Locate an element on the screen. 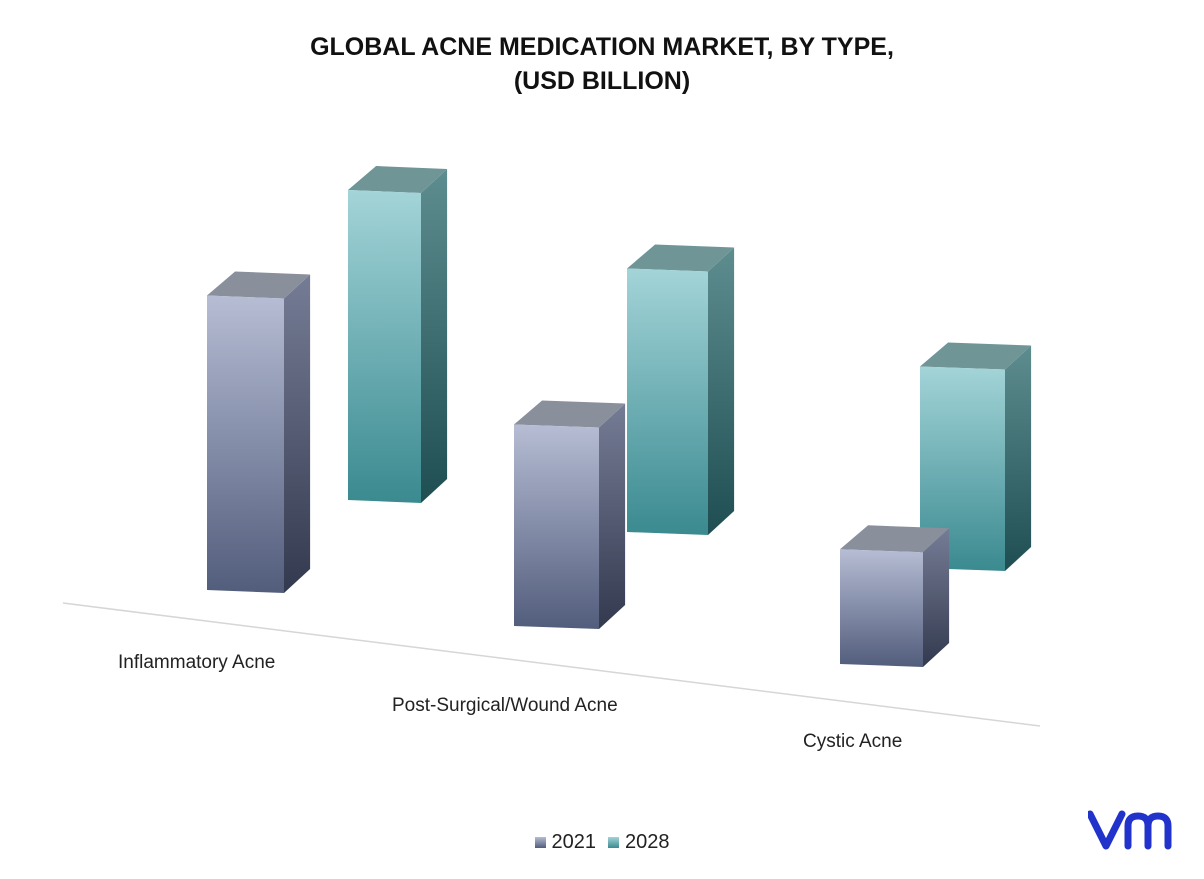 The width and height of the screenshot is (1204, 879). legend-swatch-2021 is located at coordinates (540, 842).